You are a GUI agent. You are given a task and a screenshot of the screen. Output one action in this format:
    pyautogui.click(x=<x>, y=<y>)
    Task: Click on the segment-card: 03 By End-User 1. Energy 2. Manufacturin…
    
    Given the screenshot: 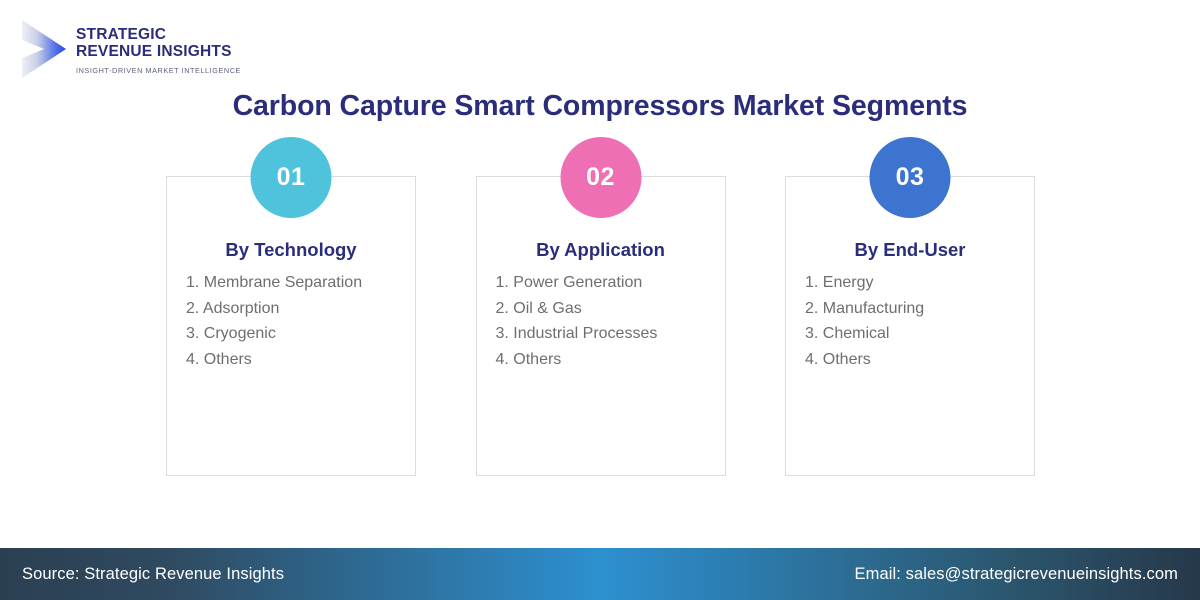 What is the action you would take?
    pyautogui.click(x=910, y=306)
    